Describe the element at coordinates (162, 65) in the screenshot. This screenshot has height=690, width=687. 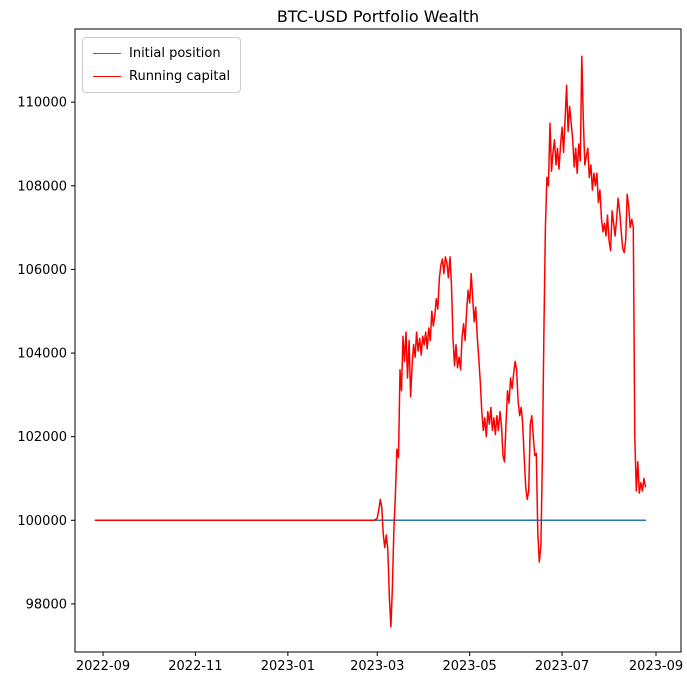
I see `legend: Initial position Running capital` at that location.